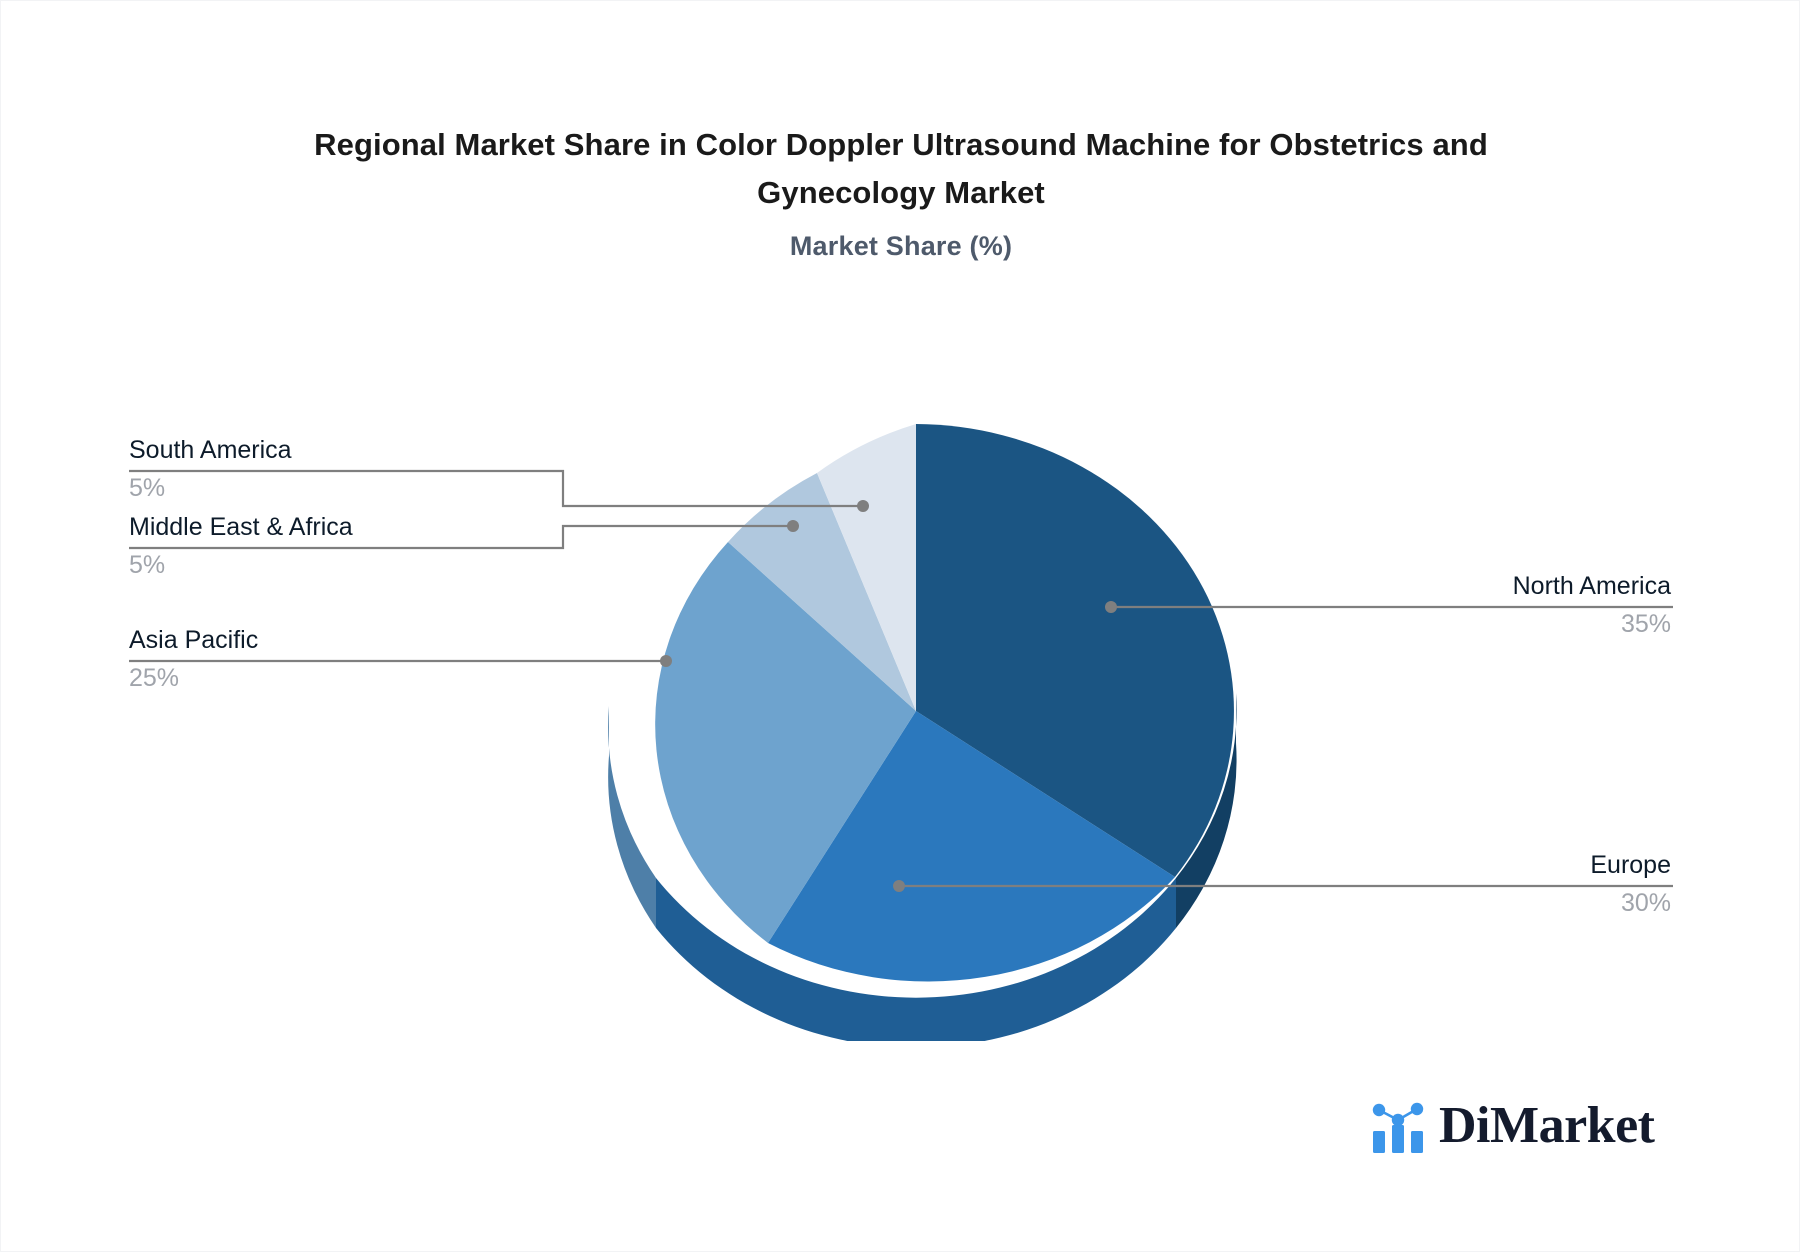 The height and width of the screenshot is (1252, 1800). I want to click on pie-side-asia-pacific, so click(632, 817).